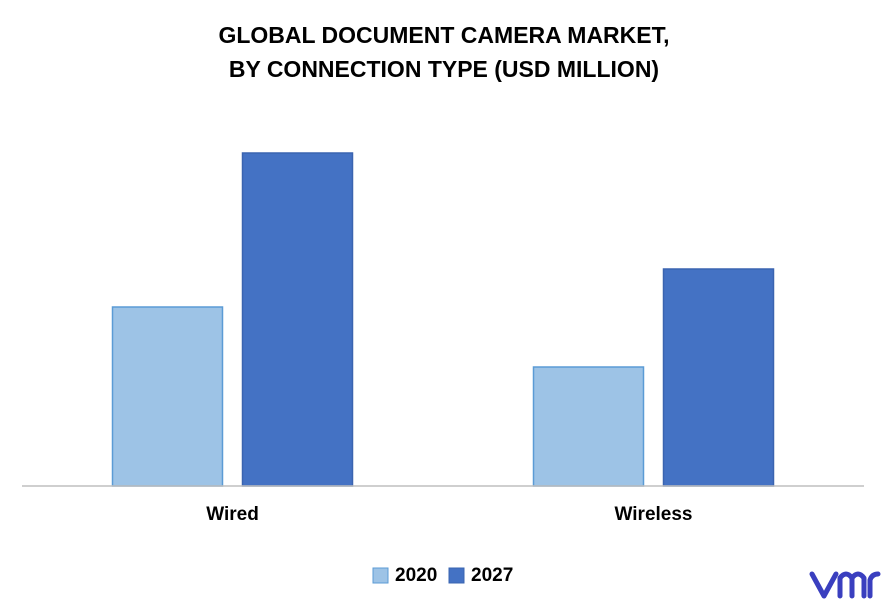 This screenshot has width=888, height=611. What do you see at coordinates (874, 585) in the screenshot?
I see `logo-r` at bounding box center [874, 585].